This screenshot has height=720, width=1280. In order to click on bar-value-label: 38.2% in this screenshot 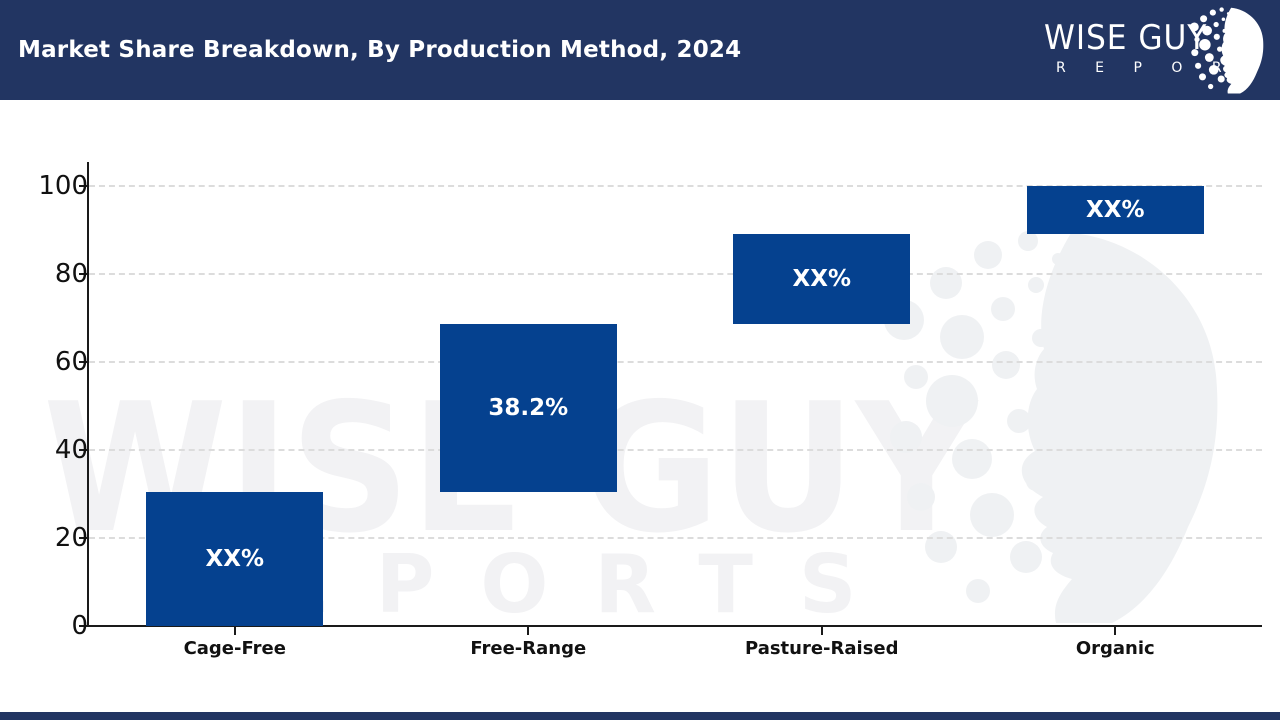, I will do `click(528, 407)`.